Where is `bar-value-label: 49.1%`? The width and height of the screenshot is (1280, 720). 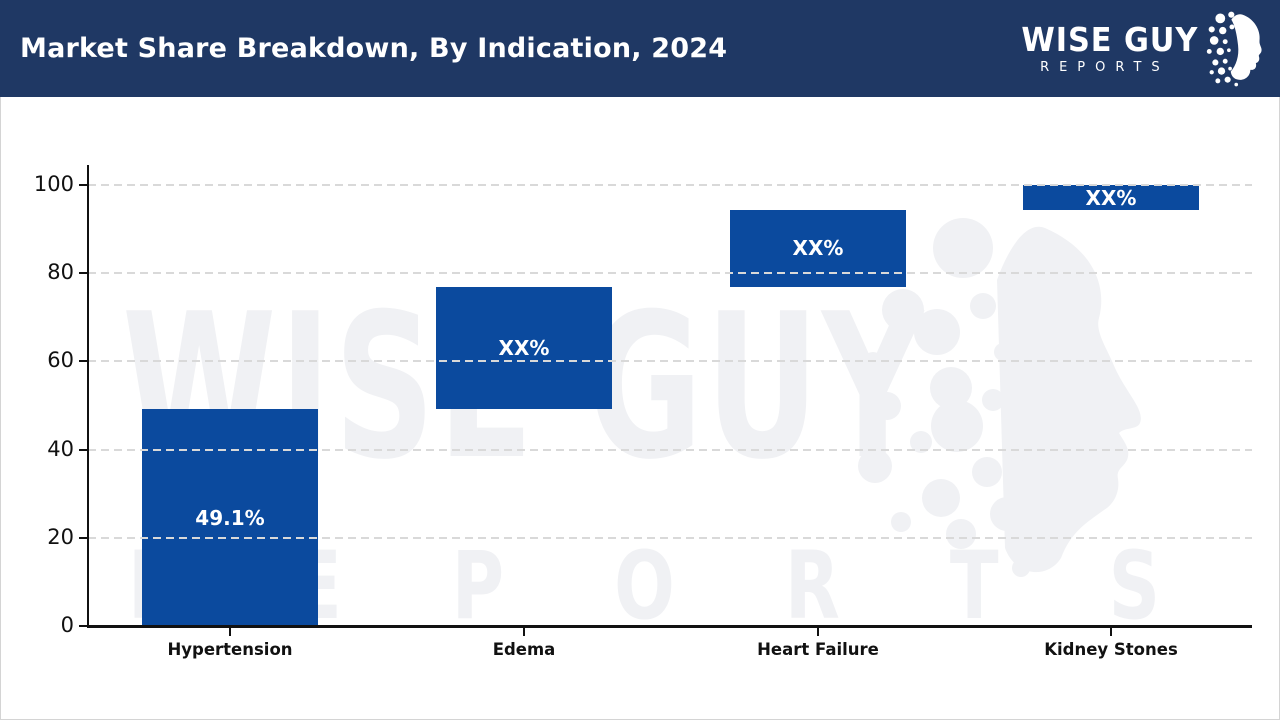
bar-value-label: 49.1% is located at coordinates (230, 517).